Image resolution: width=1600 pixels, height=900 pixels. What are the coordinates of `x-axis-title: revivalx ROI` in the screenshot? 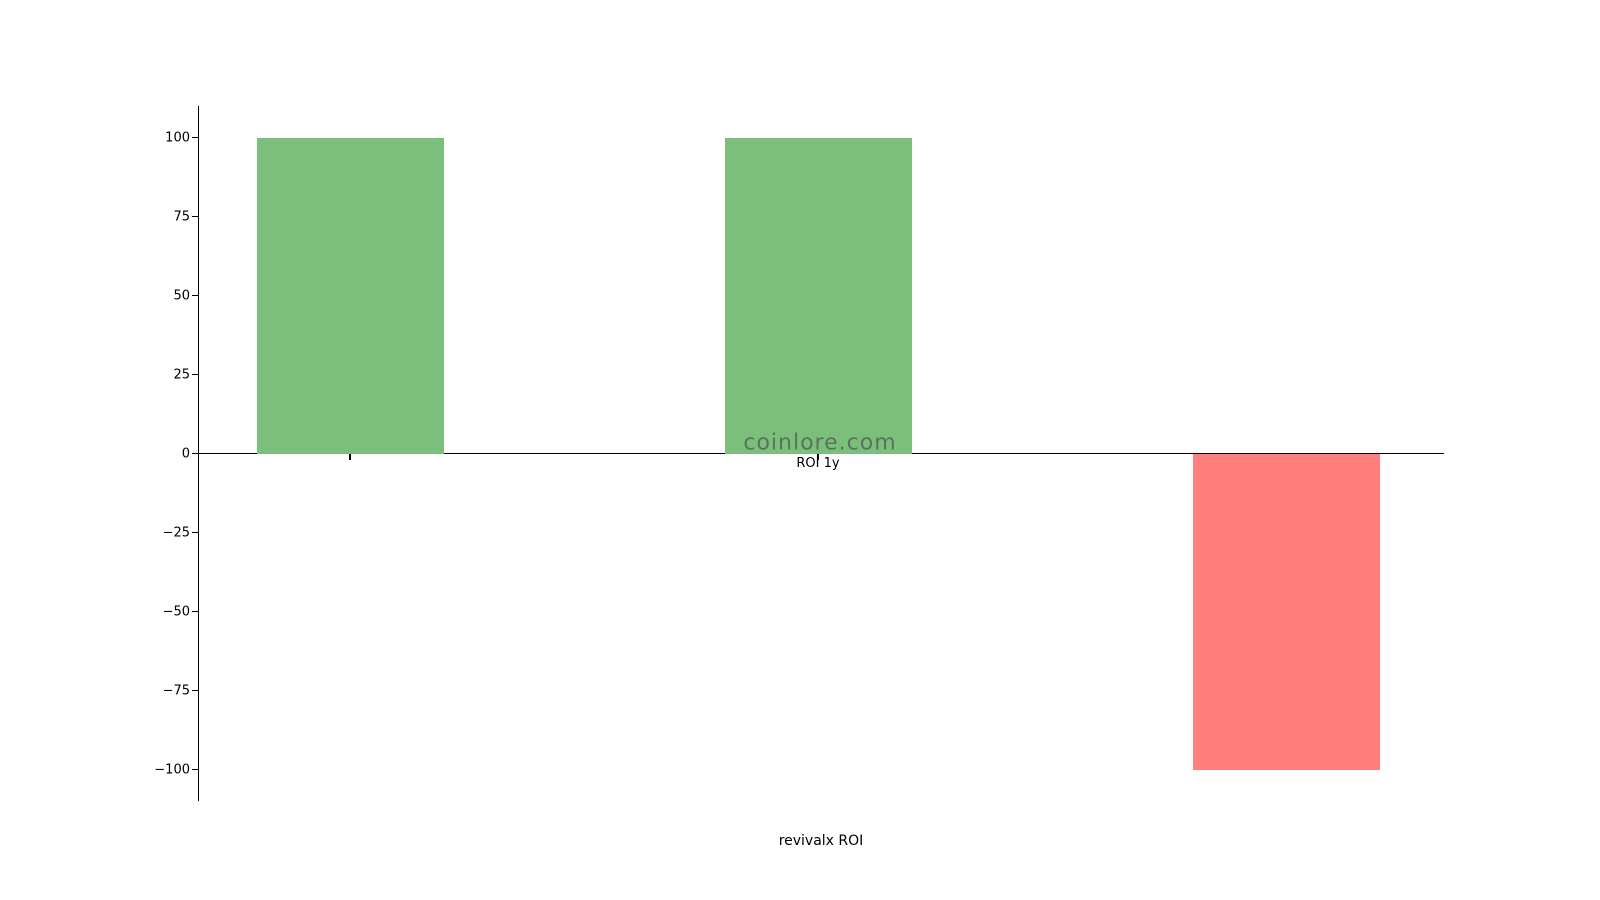 It's located at (821, 841).